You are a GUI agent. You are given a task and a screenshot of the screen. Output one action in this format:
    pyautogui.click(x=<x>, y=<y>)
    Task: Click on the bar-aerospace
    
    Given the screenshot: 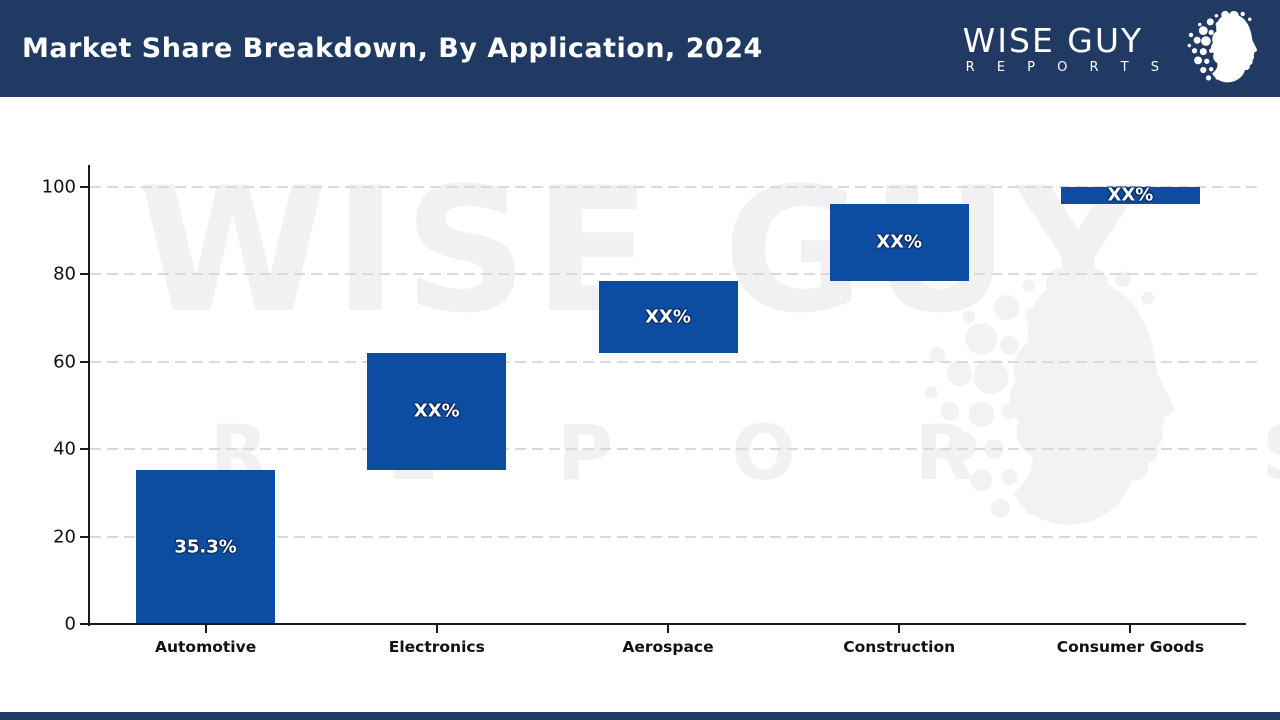 What is the action you would take?
    pyautogui.click(x=668, y=317)
    